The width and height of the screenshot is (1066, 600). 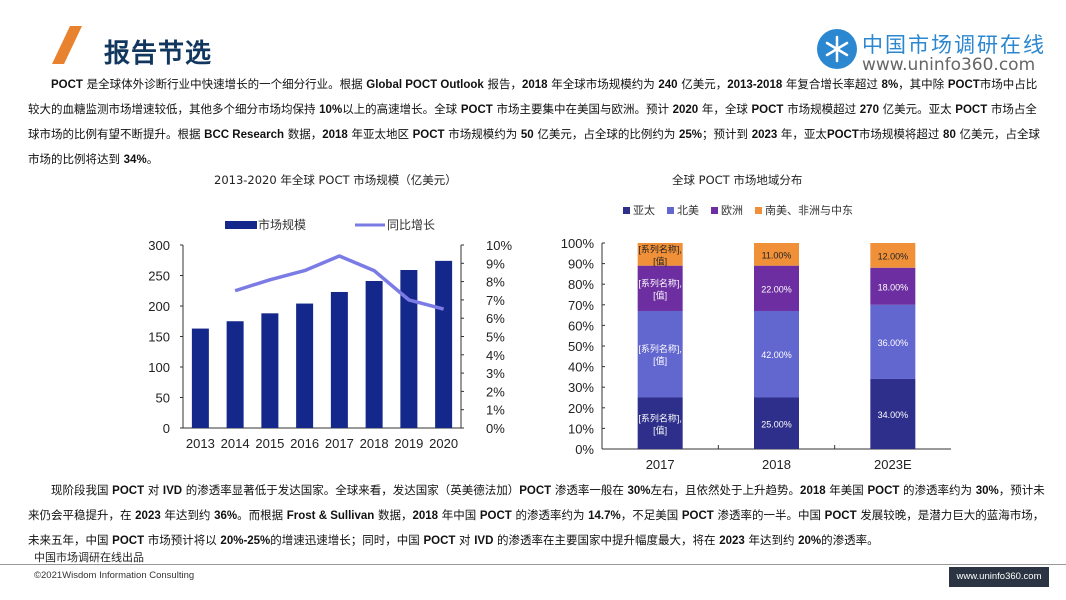 I want to click on text-run: 2020, so click(x=685, y=110).